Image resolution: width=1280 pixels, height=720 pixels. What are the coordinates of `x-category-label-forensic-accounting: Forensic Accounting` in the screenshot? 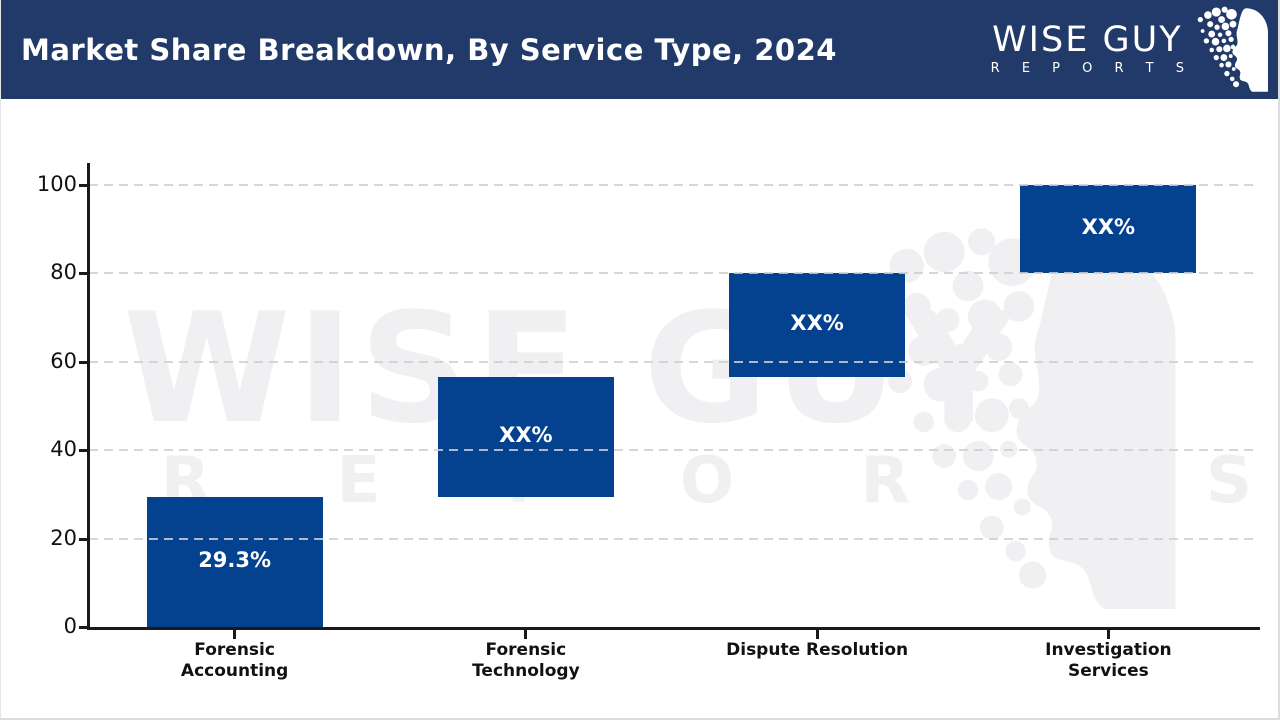 It's located at (234, 660).